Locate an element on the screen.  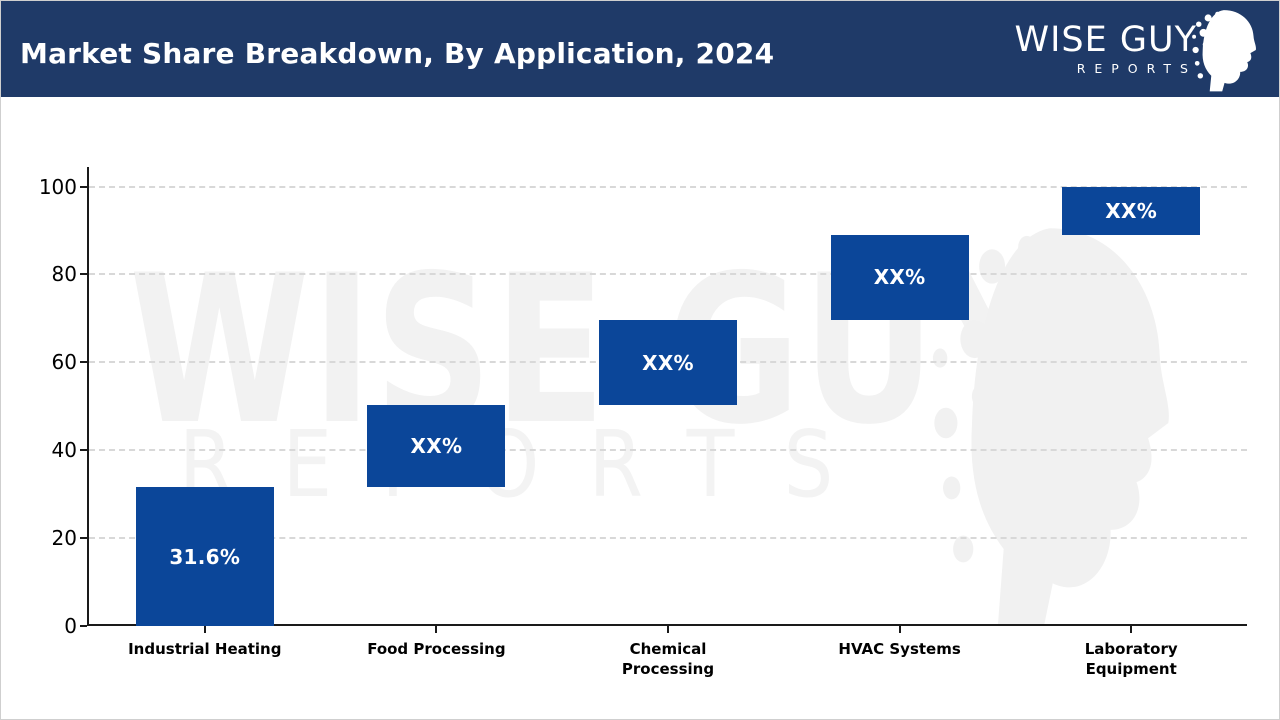
x-tick-label: Industrial Heating is located at coordinates (205, 649).